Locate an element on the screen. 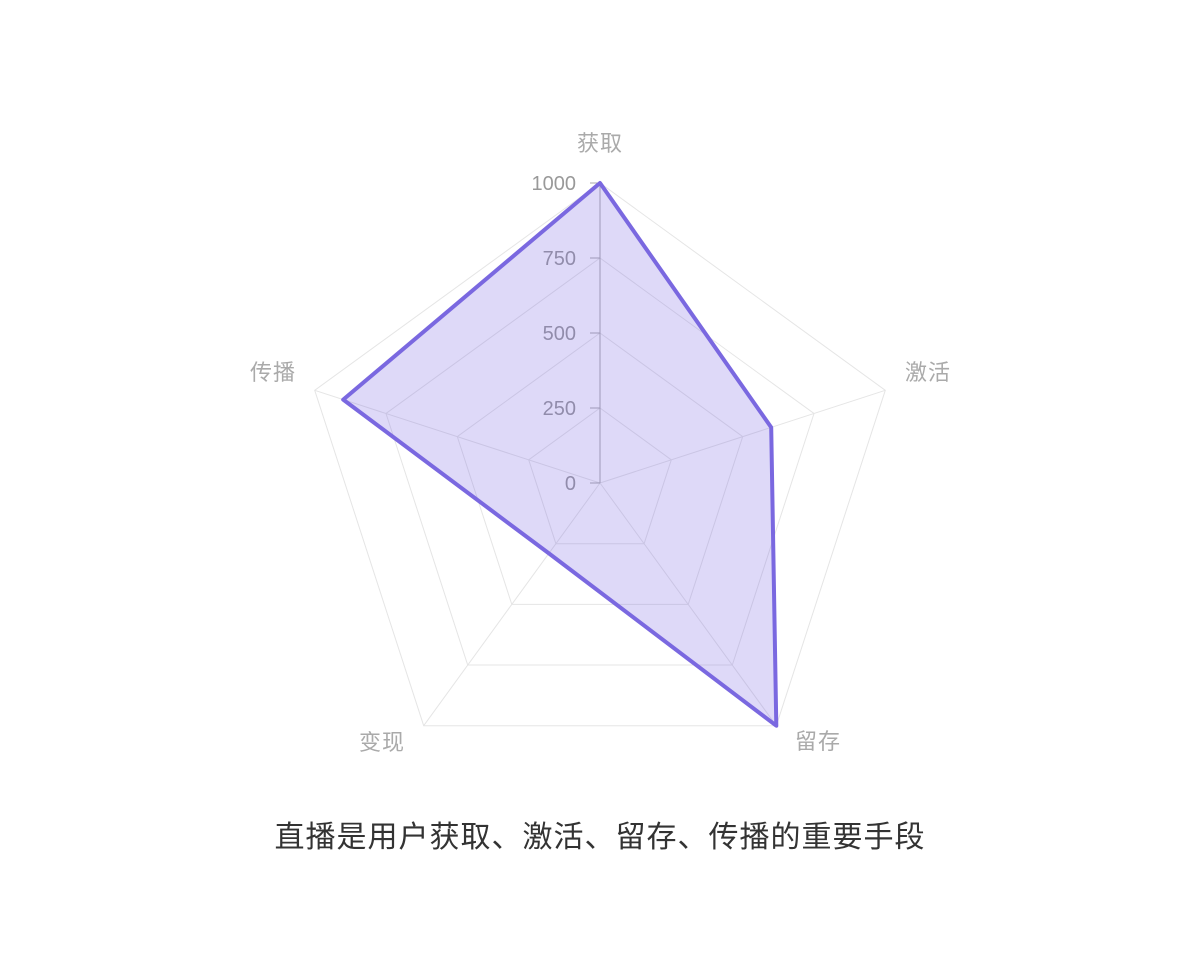 This screenshot has width=1200, height=980. radar-tick-label: 0 is located at coordinates (570, 484).